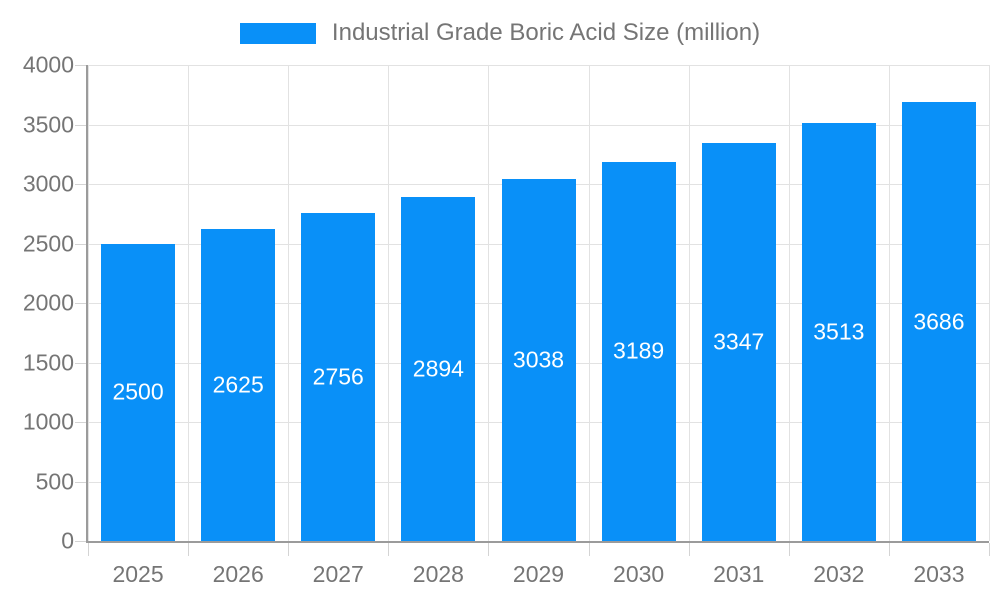 This screenshot has width=1000, height=600. What do you see at coordinates (939, 574) in the screenshot?
I see `x-tick-label: 2033` at bounding box center [939, 574].